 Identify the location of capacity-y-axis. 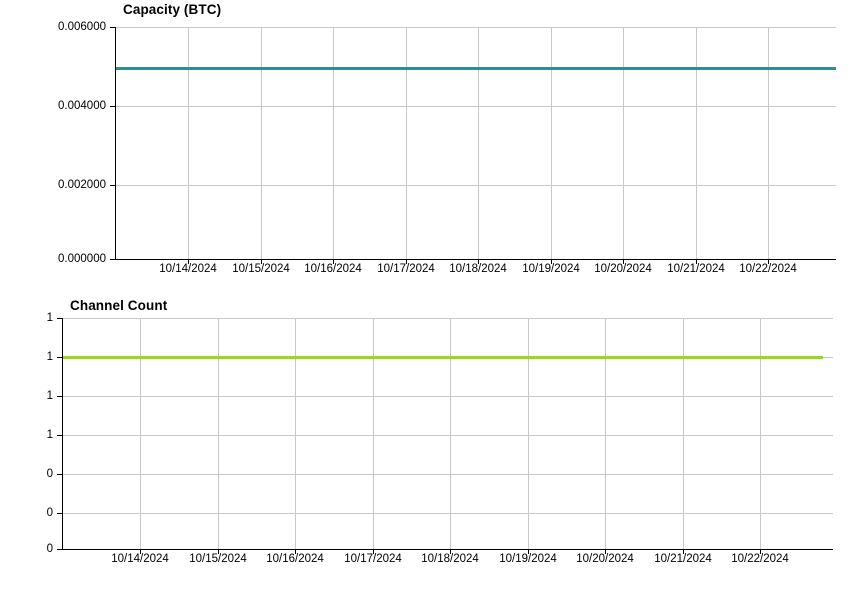
(115, 143).